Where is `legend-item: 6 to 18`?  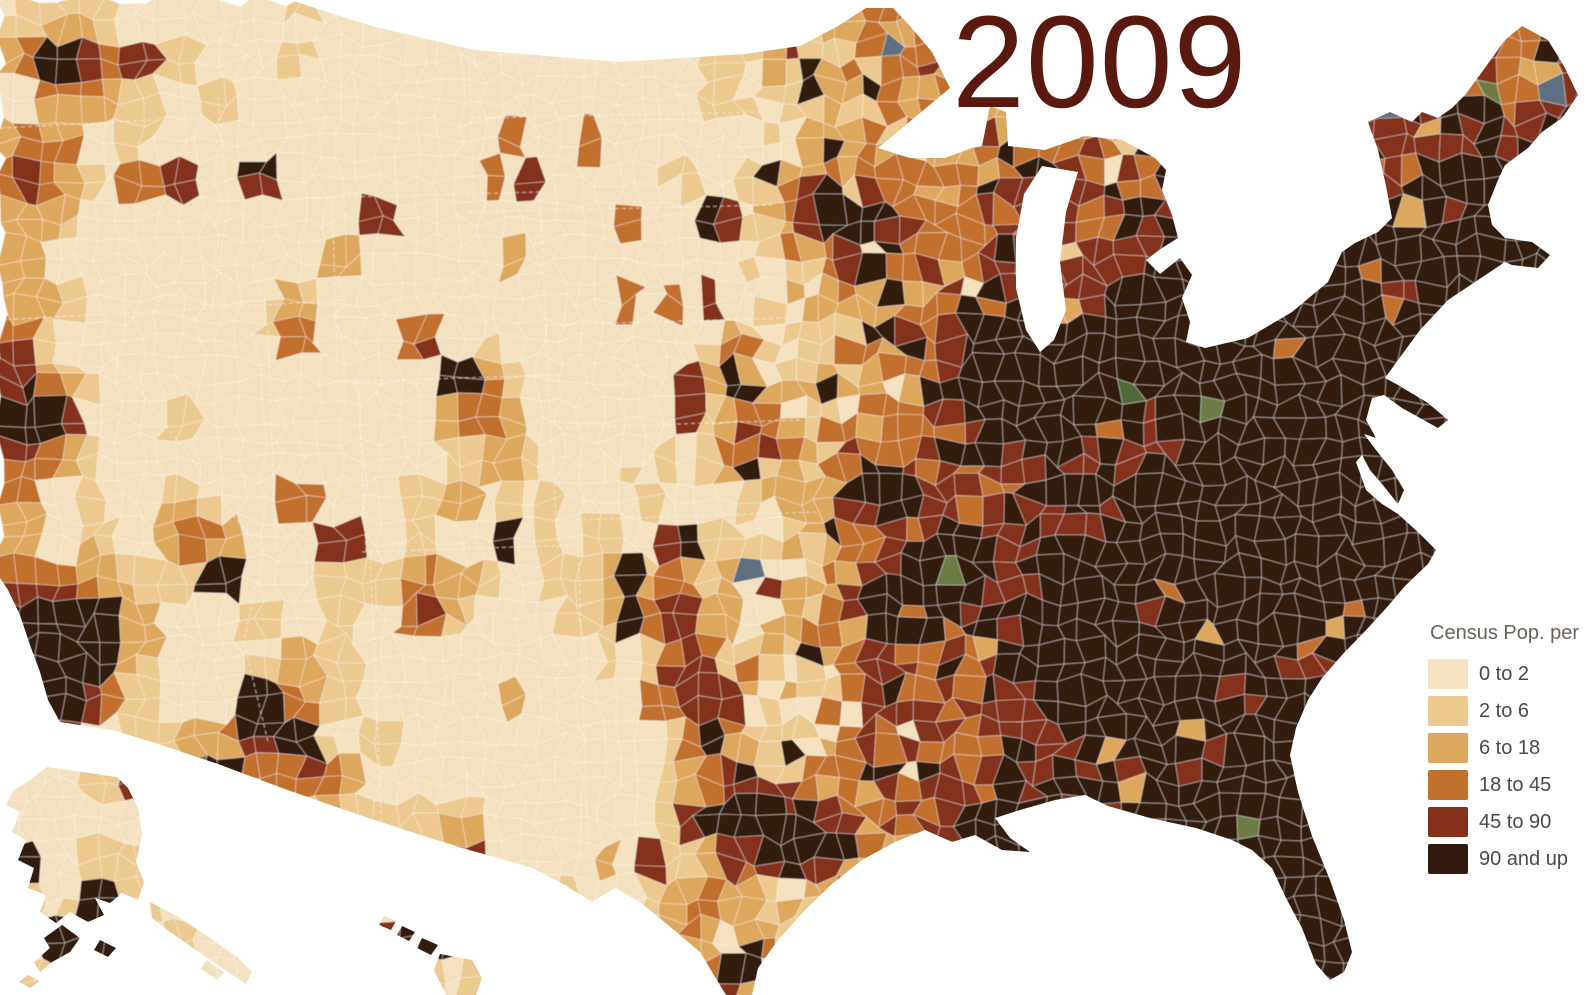
legend-item: 6 to 18 is located at coordinates (1510, 748).